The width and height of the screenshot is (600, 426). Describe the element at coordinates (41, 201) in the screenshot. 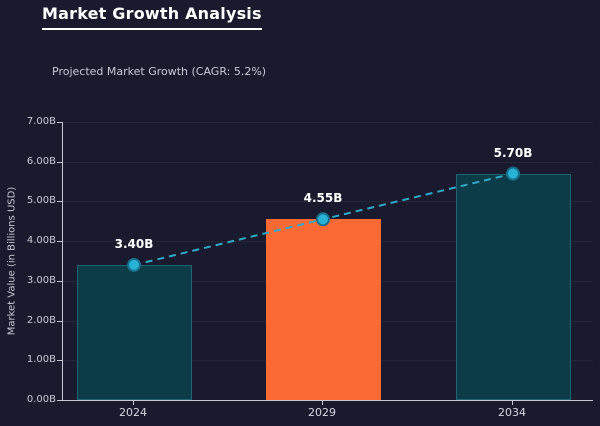

I see `y-tick-label: 5.00B` at that location.